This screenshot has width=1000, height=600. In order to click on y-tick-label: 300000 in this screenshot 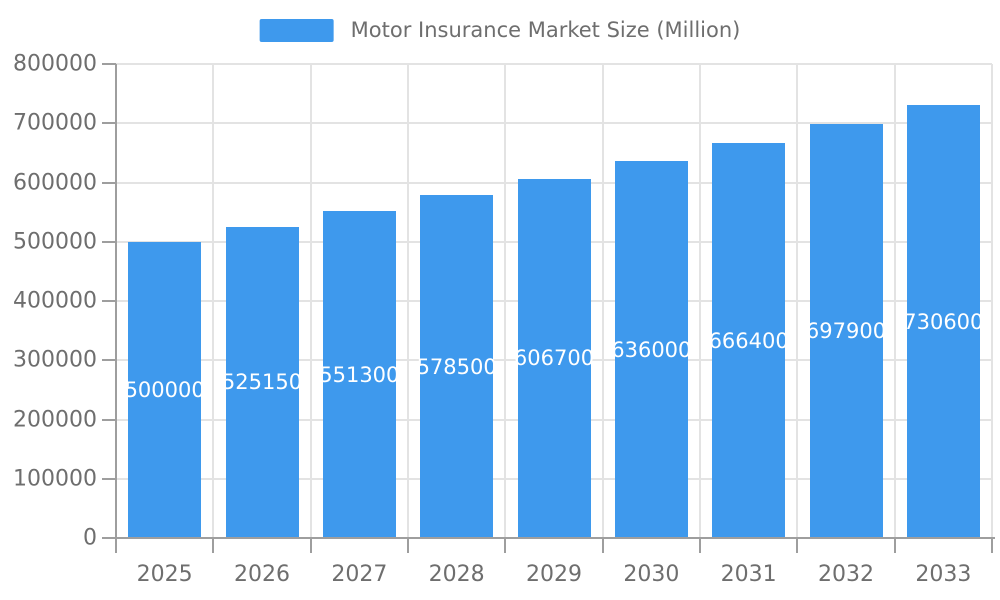, I will do `click(55, 360)`.